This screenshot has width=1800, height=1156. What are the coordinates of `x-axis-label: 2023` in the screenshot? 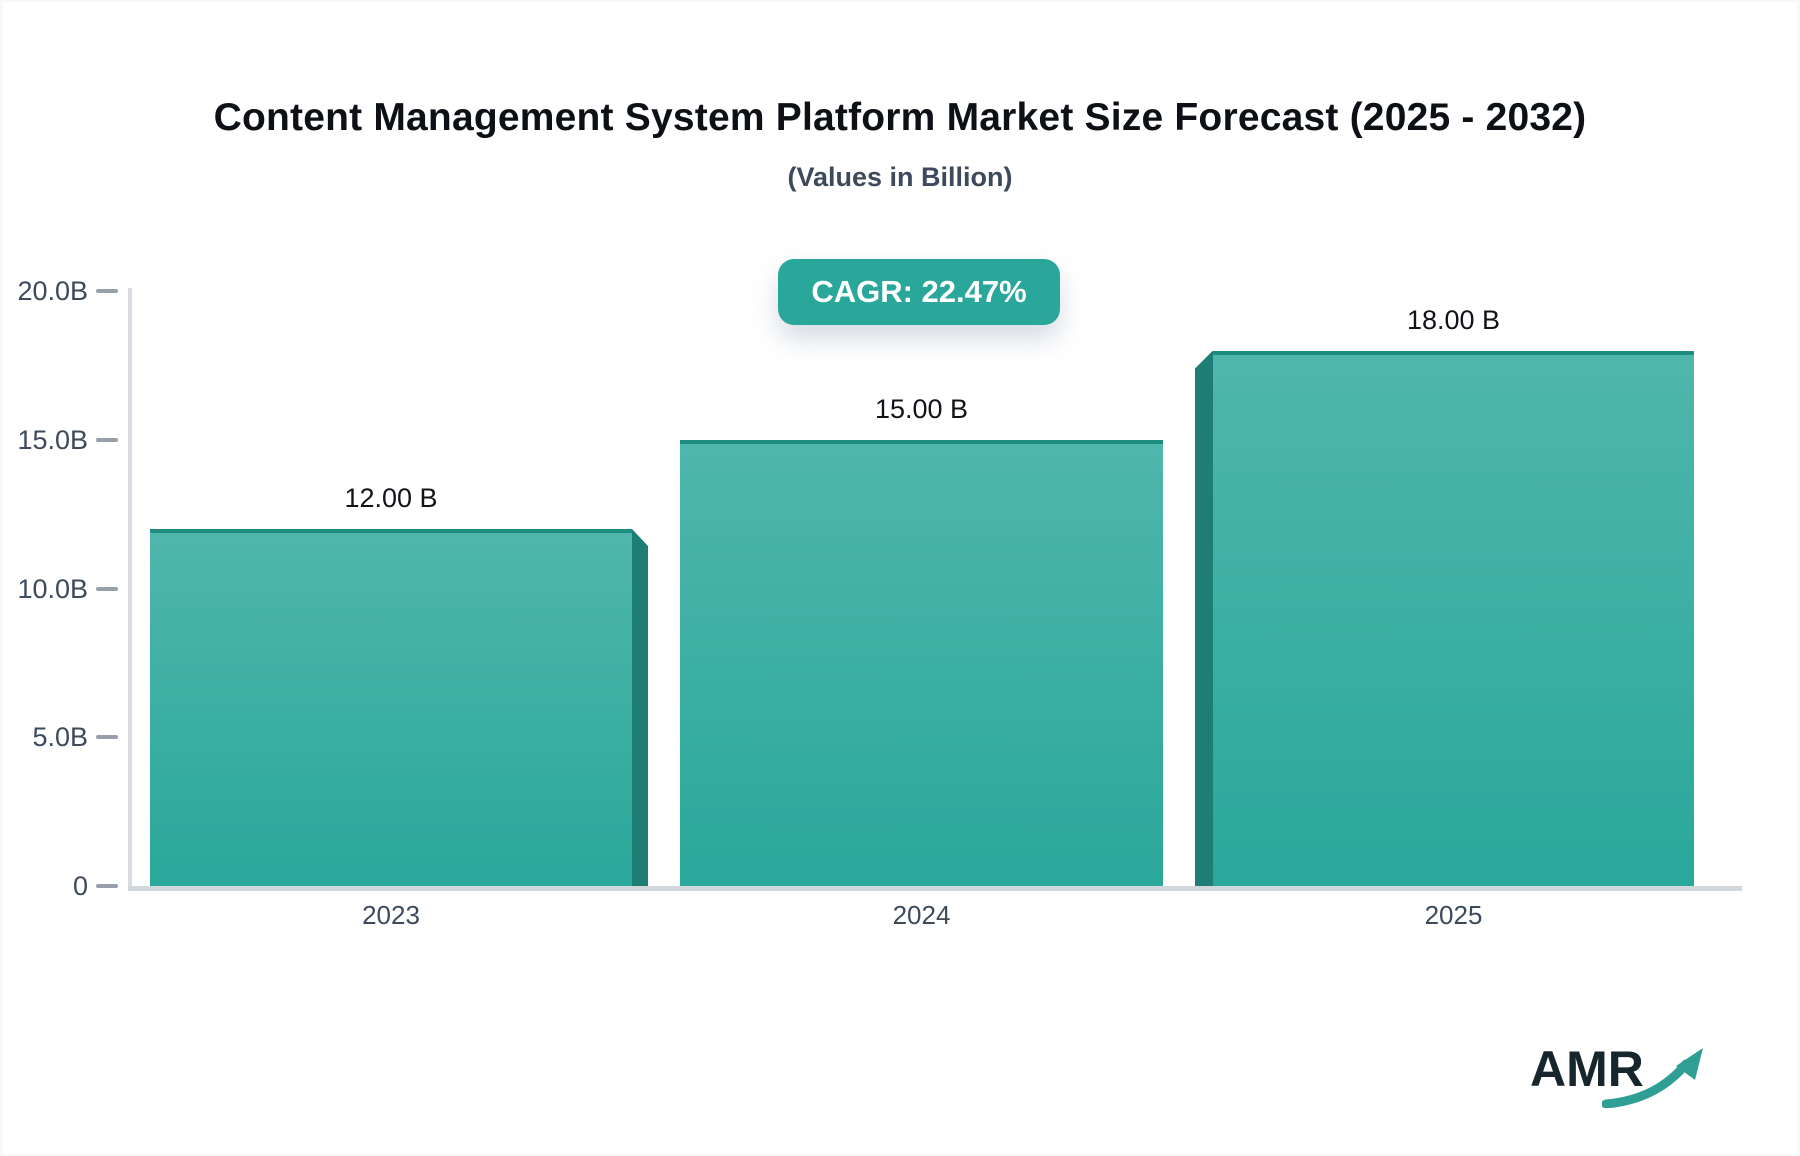 It's located at (391, 915).